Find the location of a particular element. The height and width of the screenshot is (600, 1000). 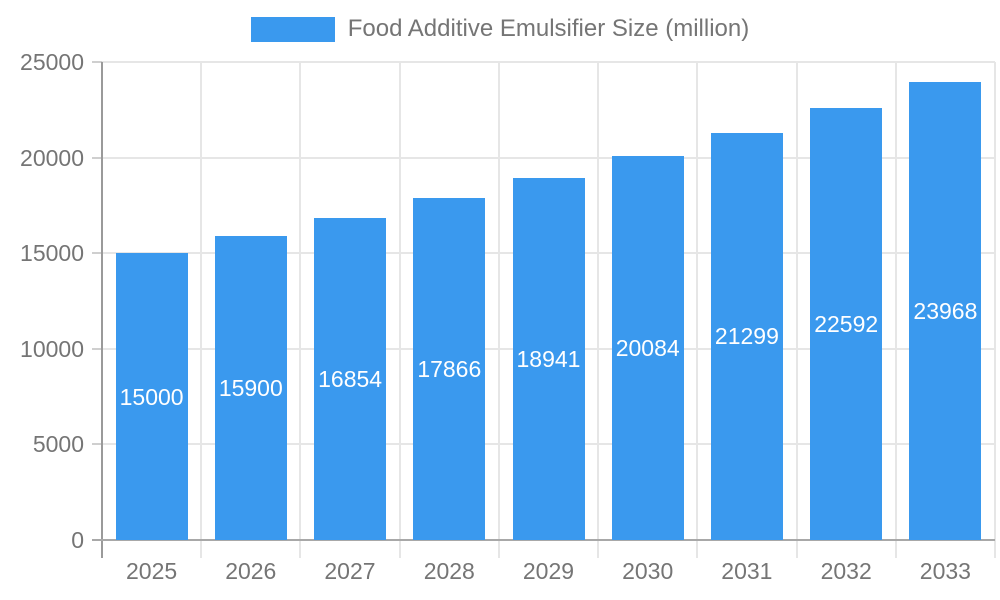

bar-value-label: 23968 is located at coordinates (945, 310).